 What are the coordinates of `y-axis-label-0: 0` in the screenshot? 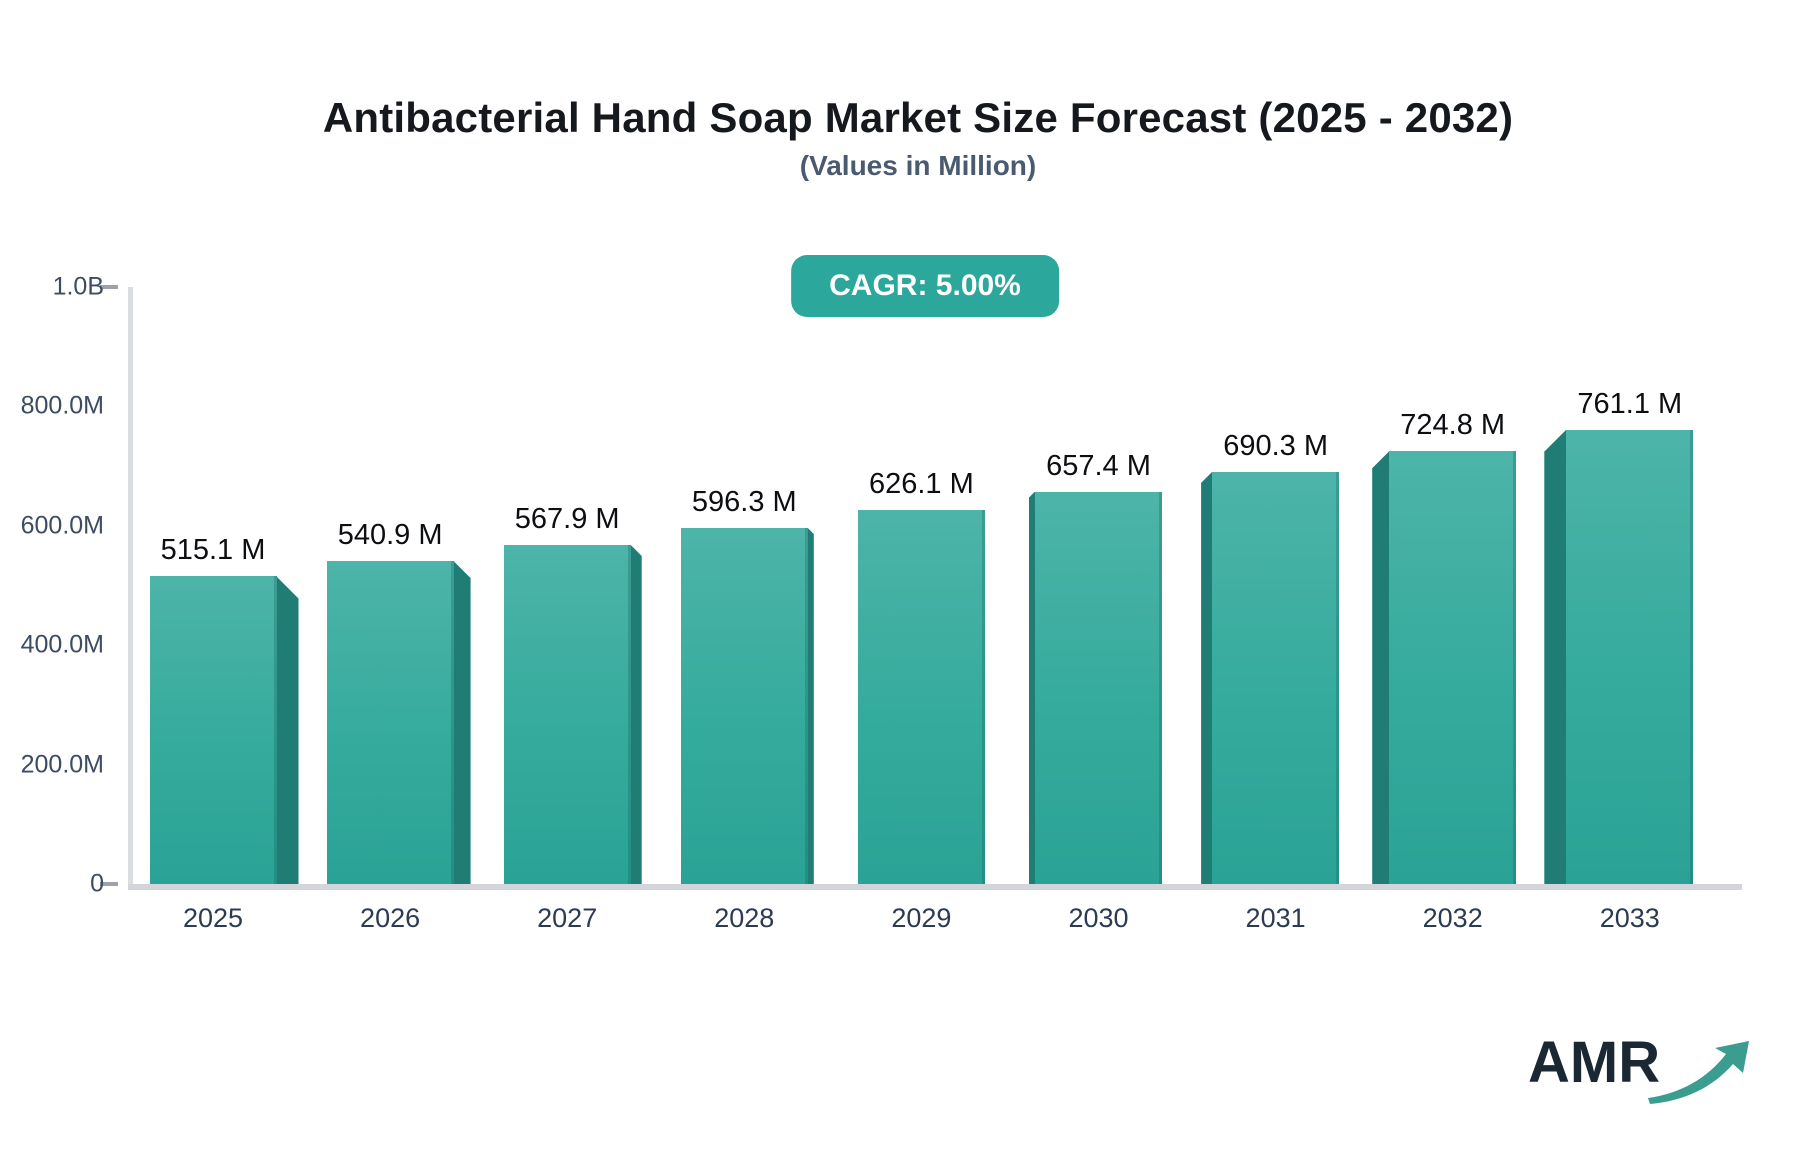 It's located at (97, 883).